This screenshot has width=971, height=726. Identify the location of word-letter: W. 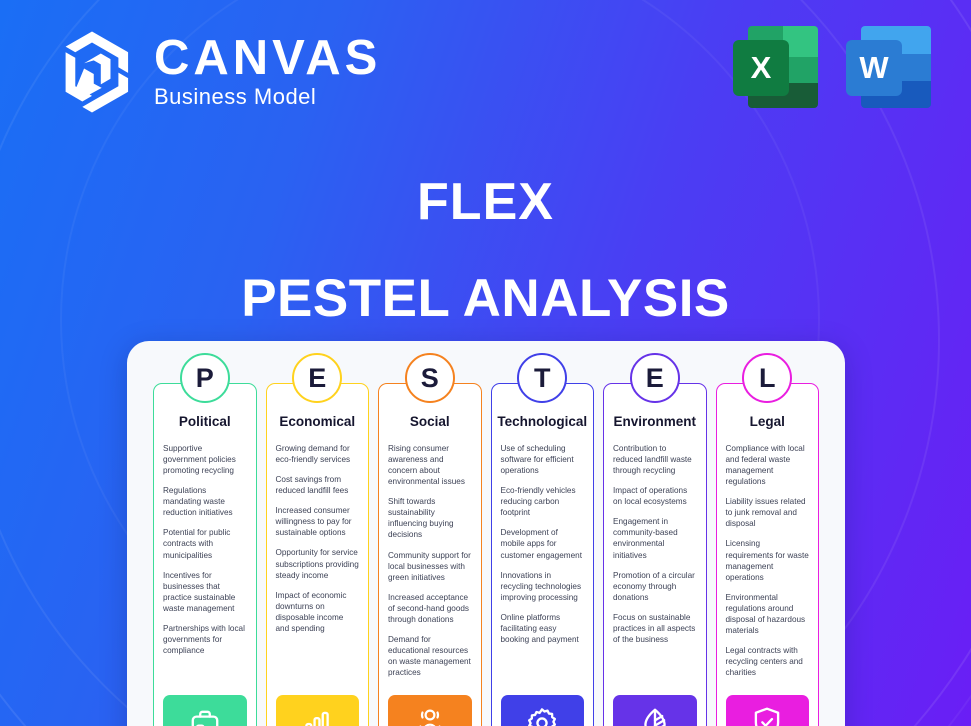
(874, 68).